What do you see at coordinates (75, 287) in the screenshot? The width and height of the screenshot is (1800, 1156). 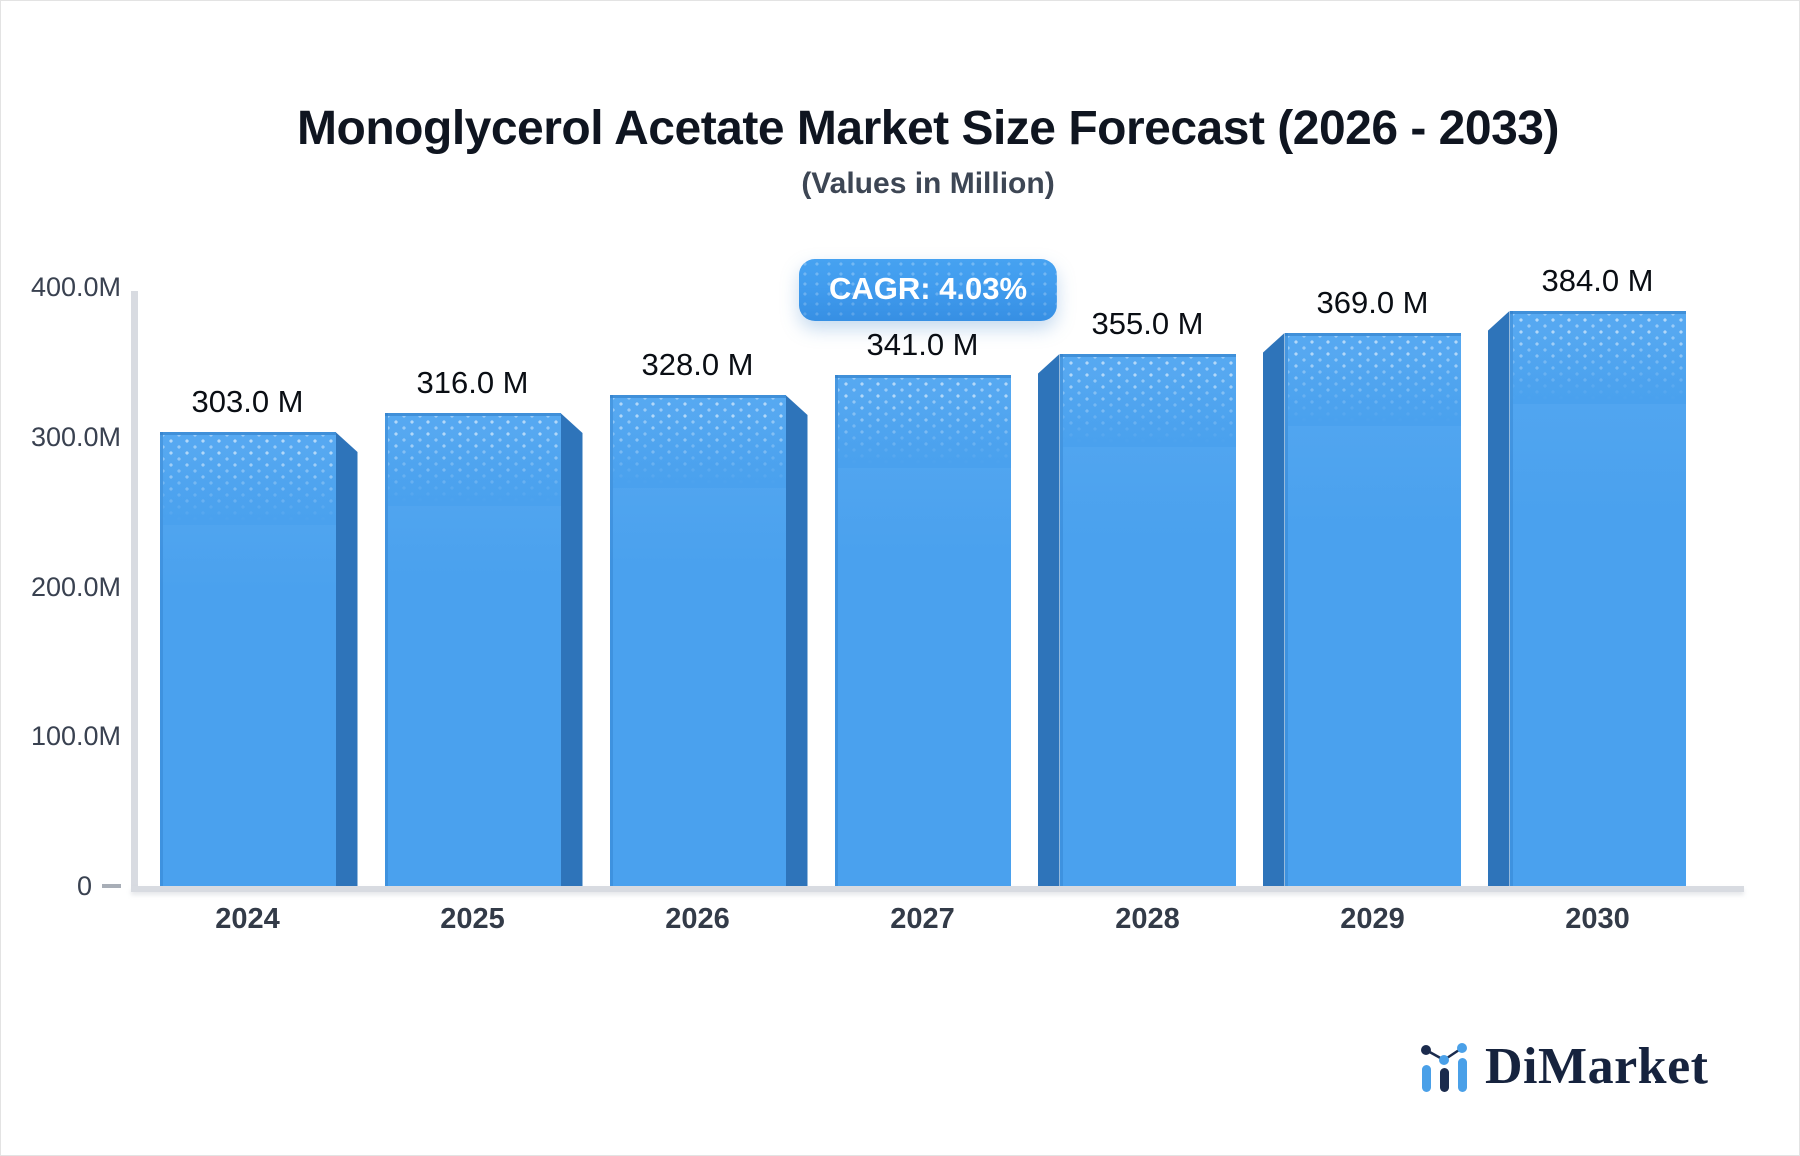 I see `y-tick-text: 400.0M` at bounding box center [75, 287].